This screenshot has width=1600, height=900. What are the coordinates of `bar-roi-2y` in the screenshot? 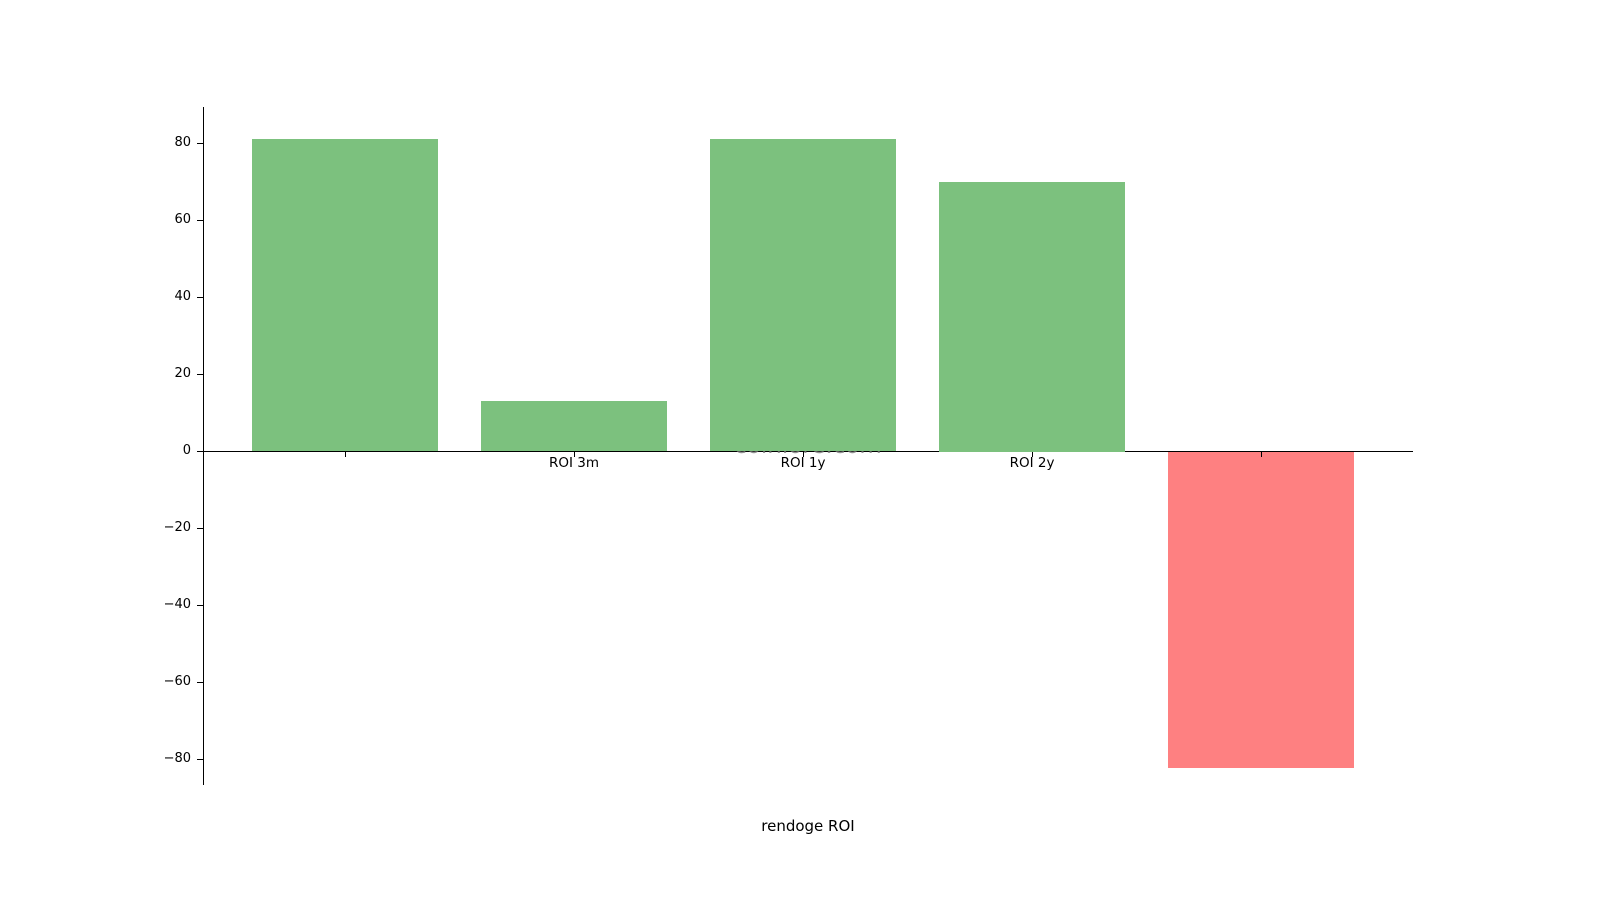 It's located at (1032, 317).